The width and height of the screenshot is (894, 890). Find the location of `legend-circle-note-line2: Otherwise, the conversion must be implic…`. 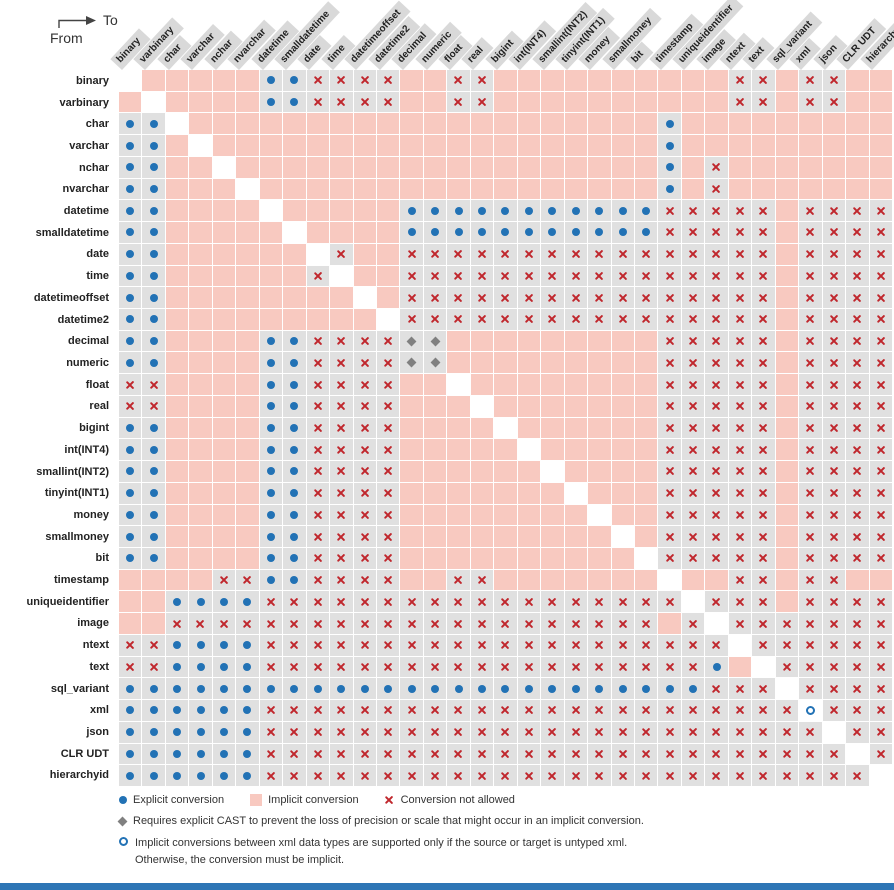

legend-circle-note-line2: Otherwise, the conversion must be implic… is located at coordinates (240, 859).